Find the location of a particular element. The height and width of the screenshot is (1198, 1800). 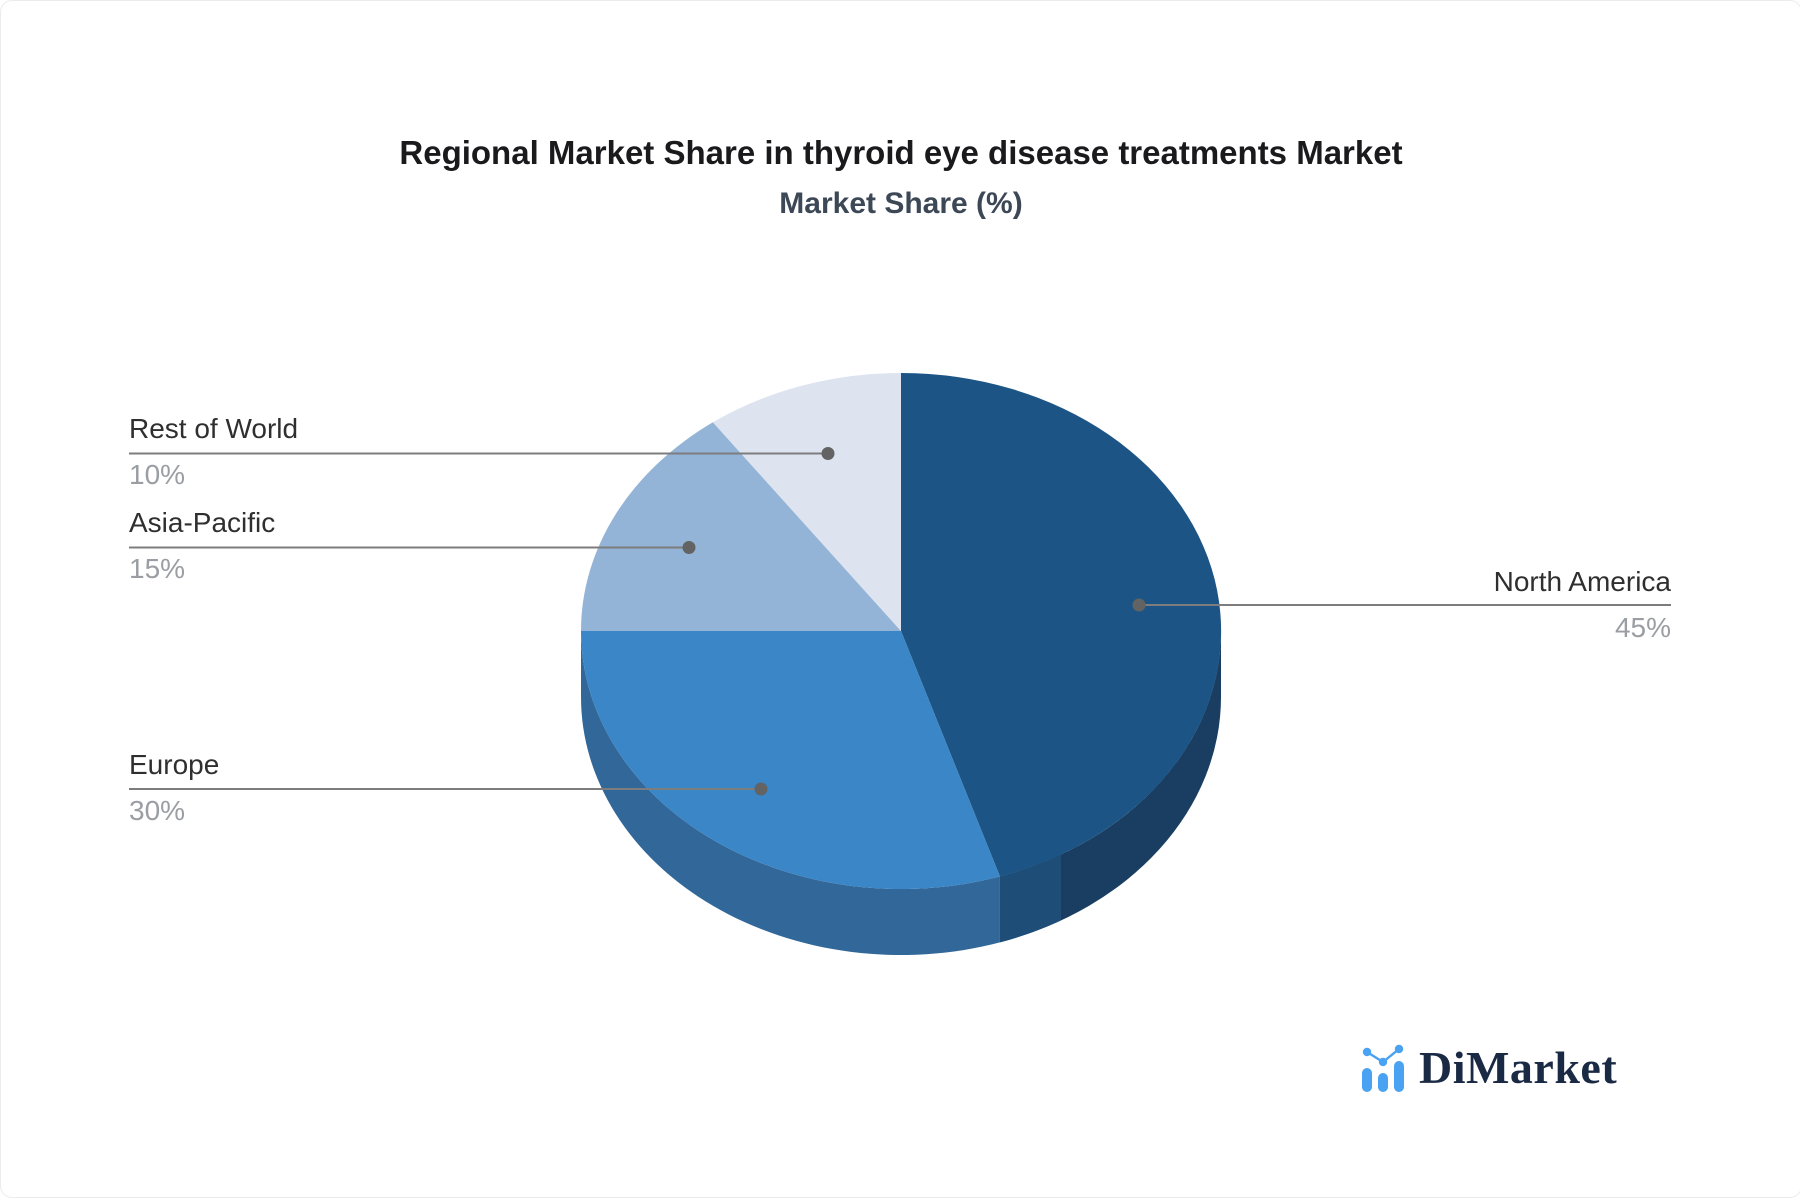

slice-value: 45% is located at coordinates (1642, 627).